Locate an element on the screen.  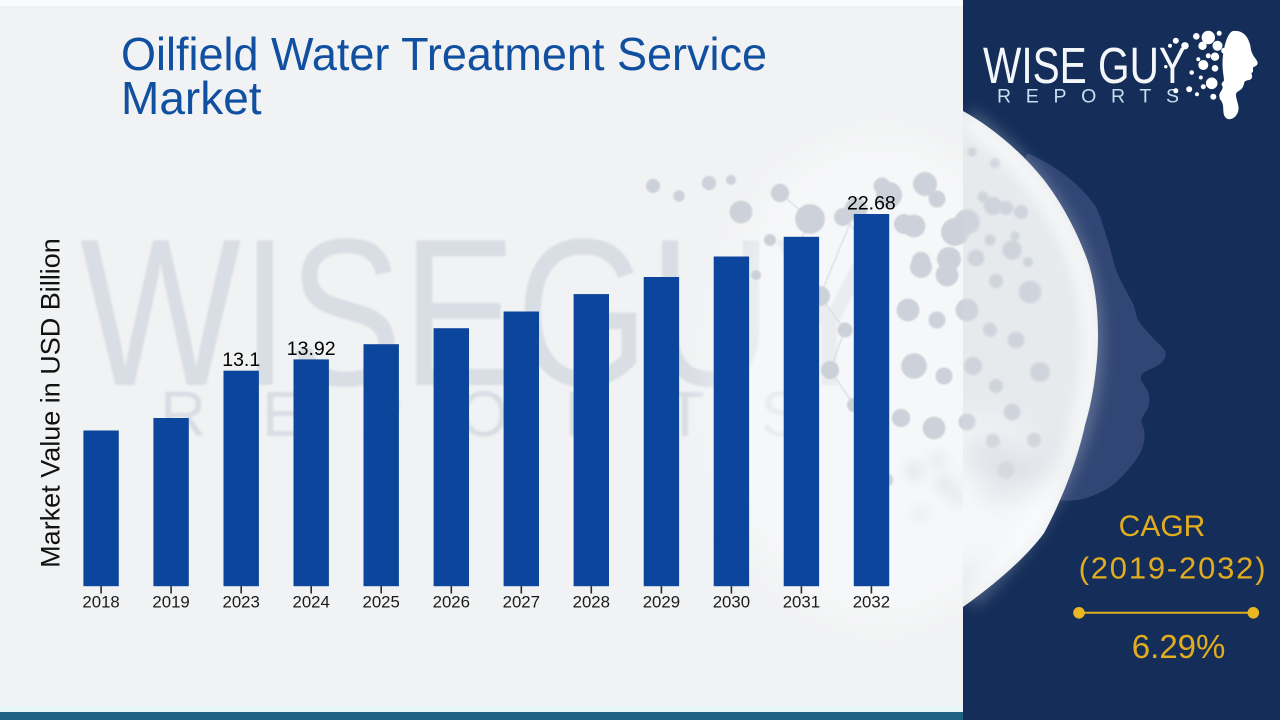
svg-text: 2025 is located at coordinates (381, 602).